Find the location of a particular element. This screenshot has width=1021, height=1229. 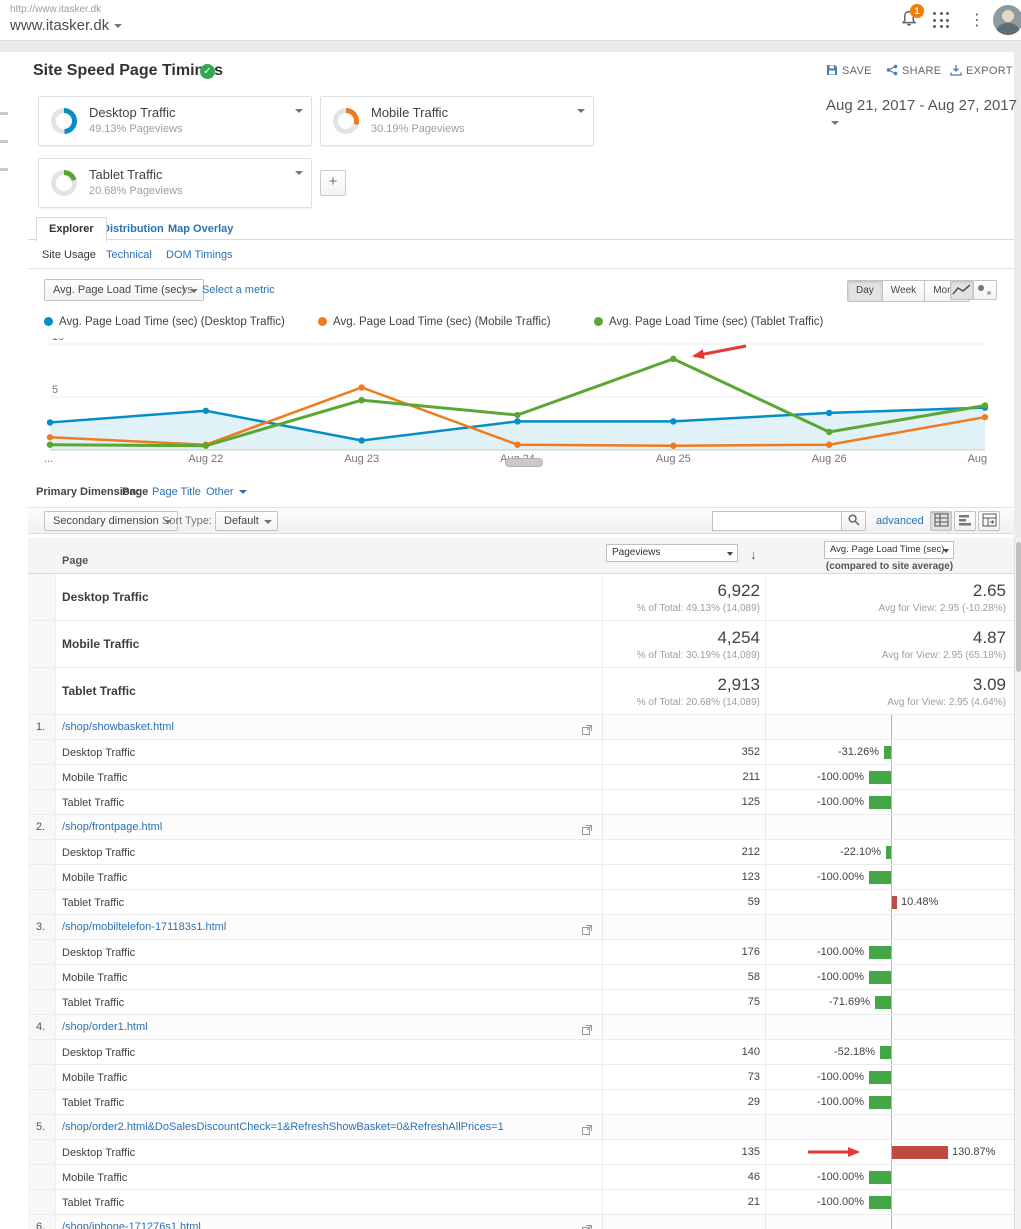

segment-card-mobile: Mobile Traffic 30.19% Pageviews is located at coordinates (457, 121).